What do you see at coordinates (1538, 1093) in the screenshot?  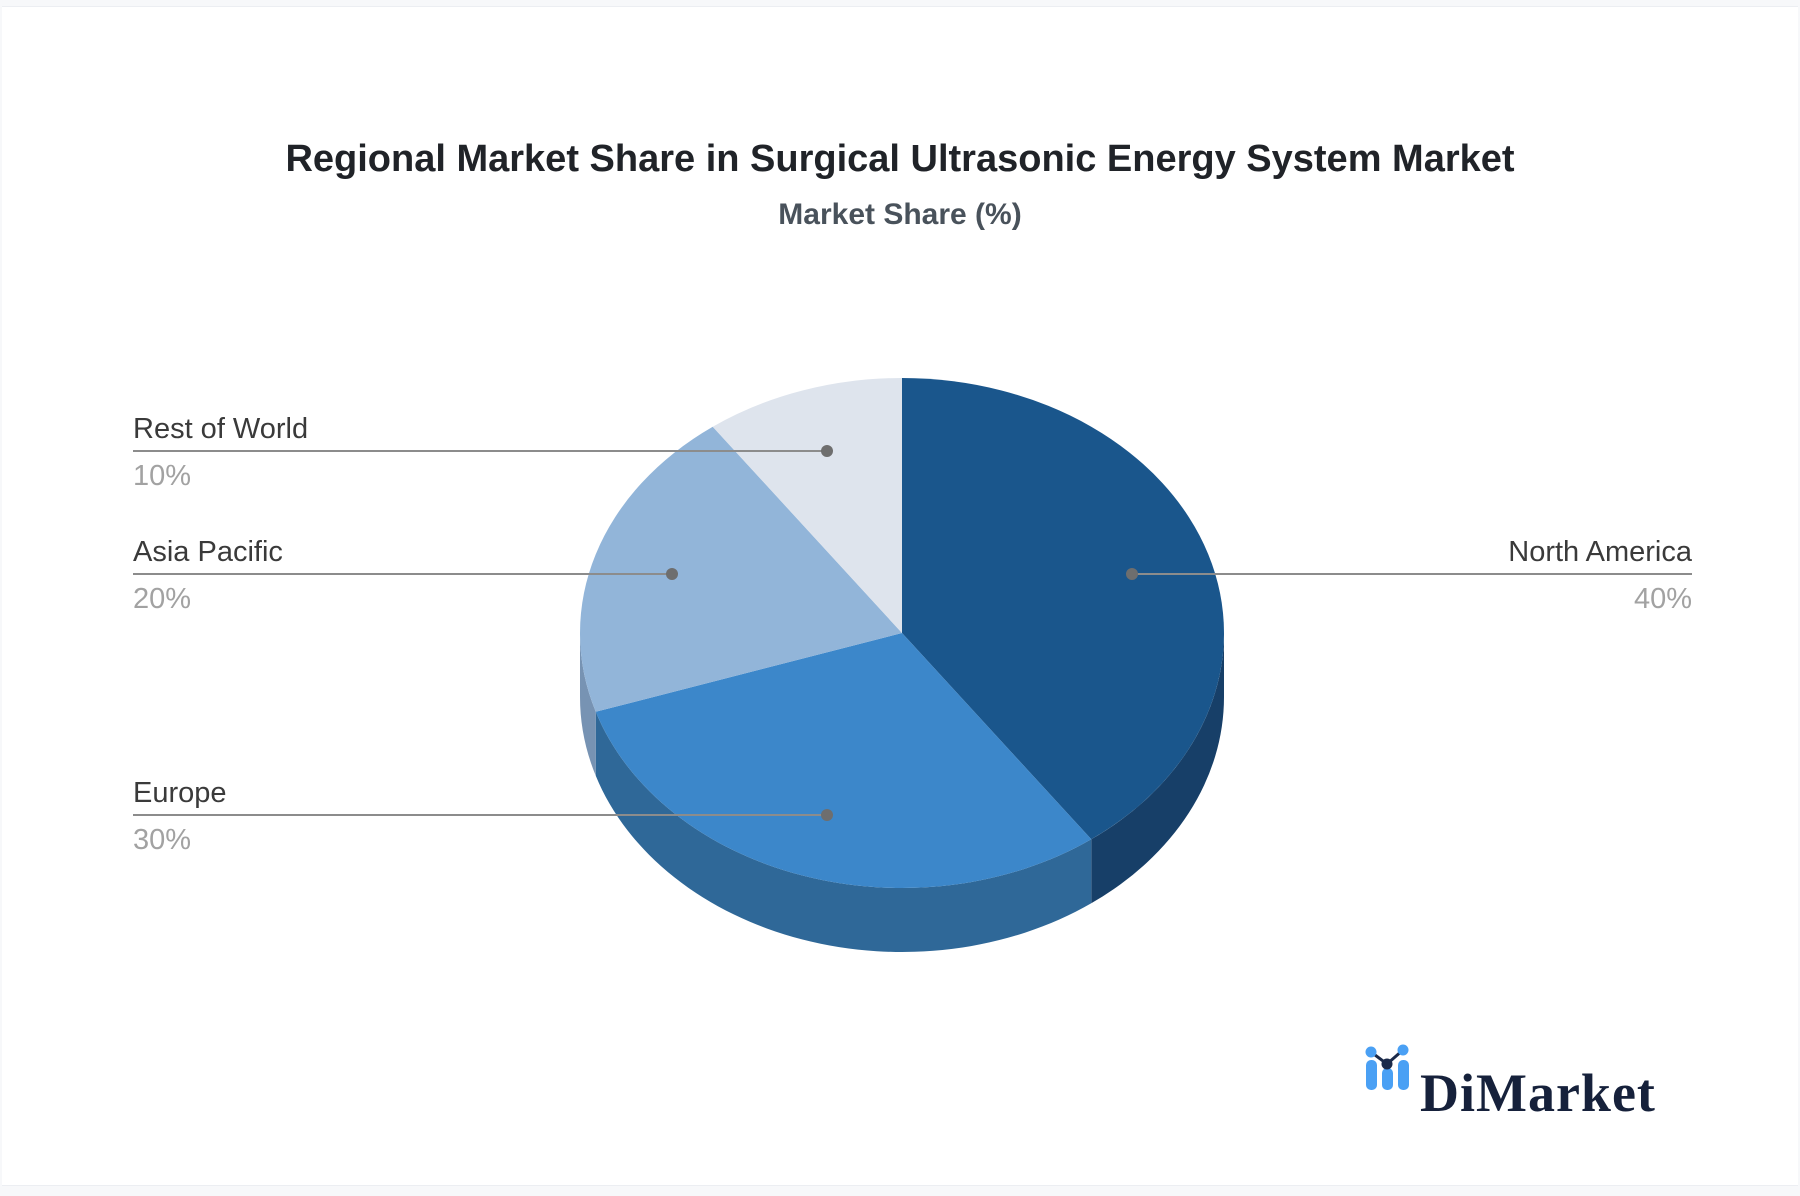 I see `logo-wordmark: DiMarket` at bounding box center [1538, 1093].